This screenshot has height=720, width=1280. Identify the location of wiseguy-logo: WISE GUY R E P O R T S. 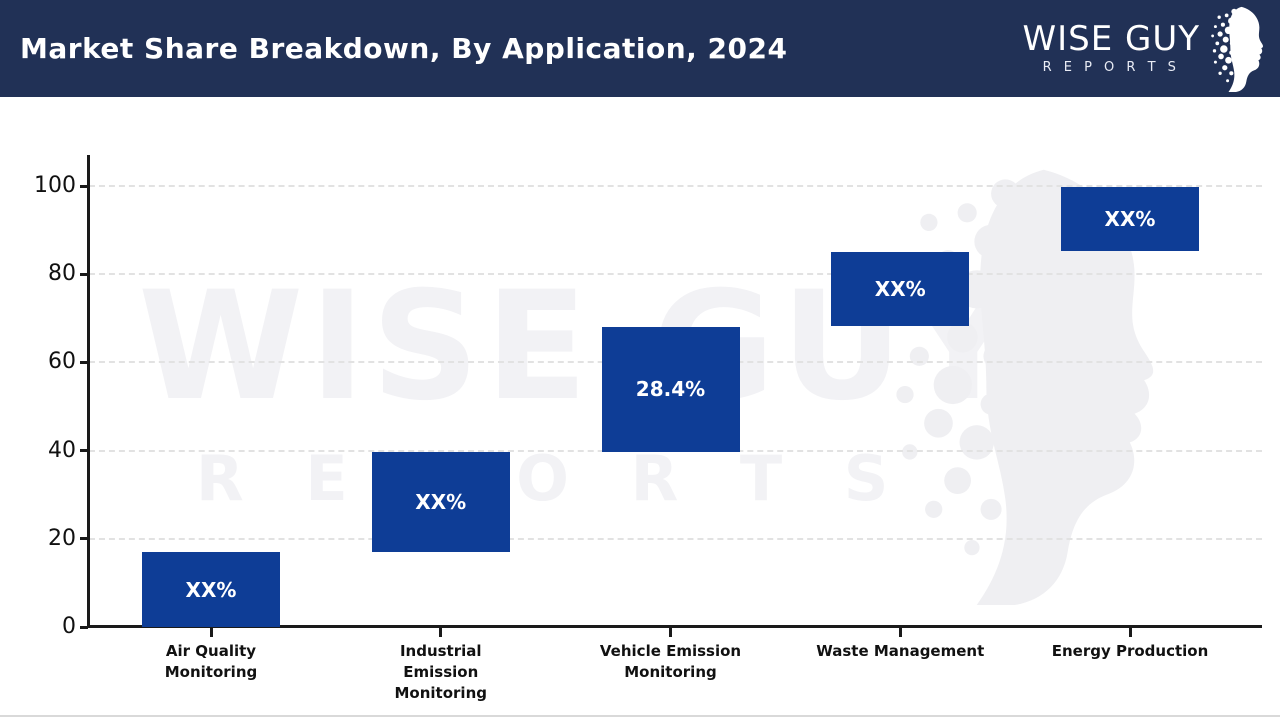
(1146, 49).